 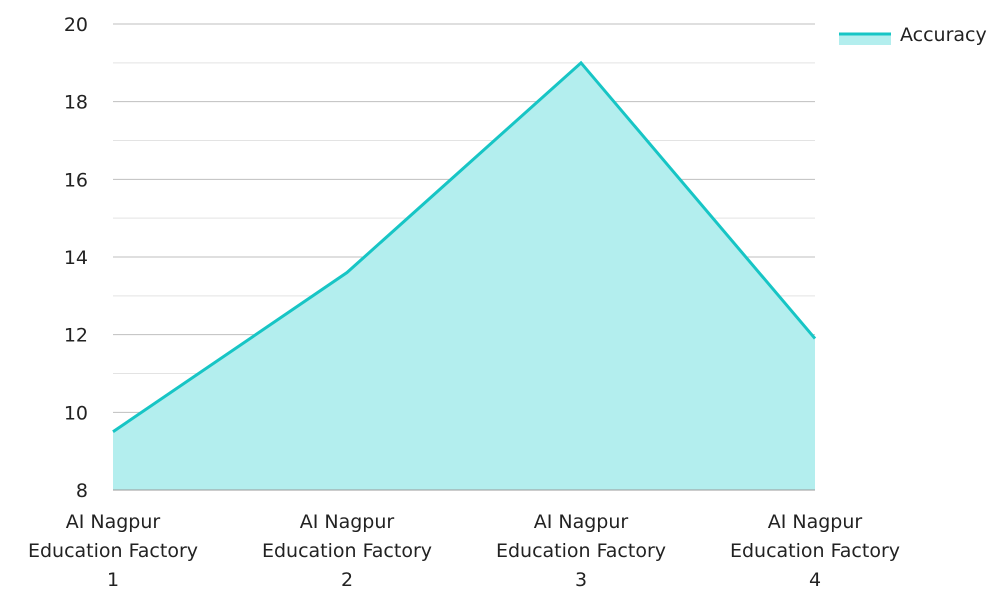 I want to click on x-tick-label: AI Nagpur Education Factory 4, so click(x=815, y=551).